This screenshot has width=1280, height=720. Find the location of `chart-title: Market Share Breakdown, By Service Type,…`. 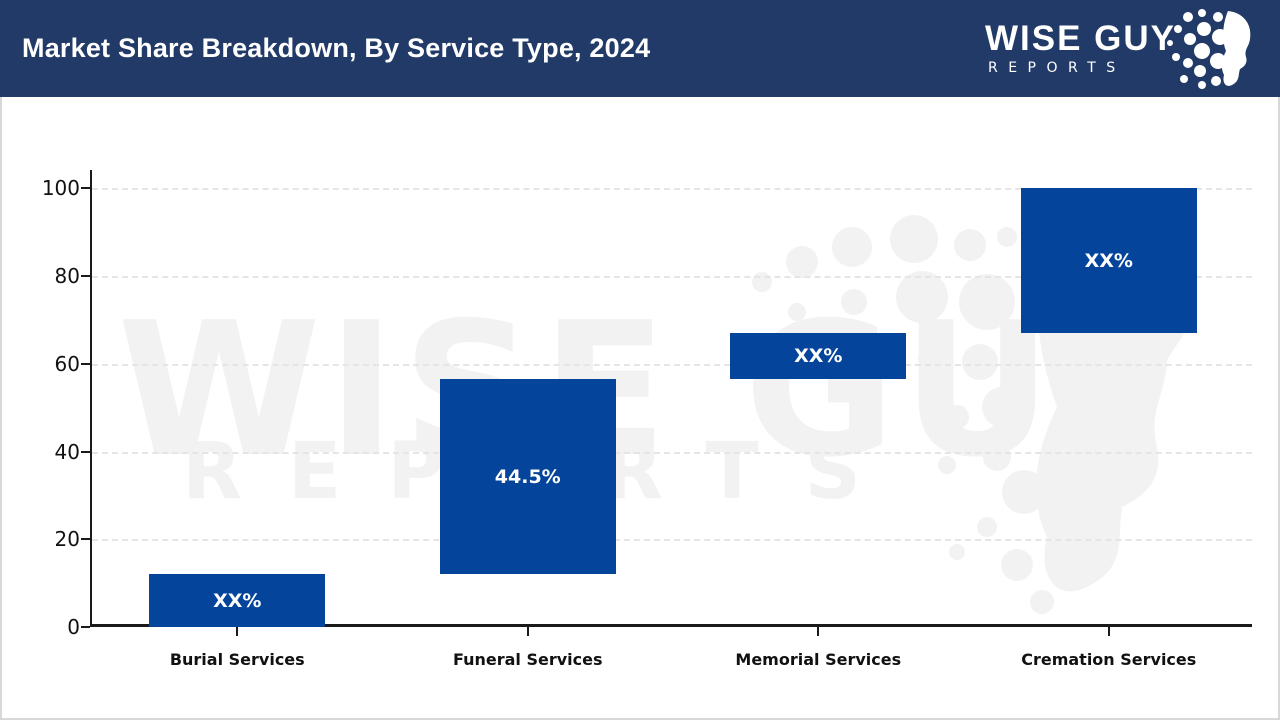

chart-title: Market Share Breakdown, By Service Type,… is located at coordinates (336, 48).